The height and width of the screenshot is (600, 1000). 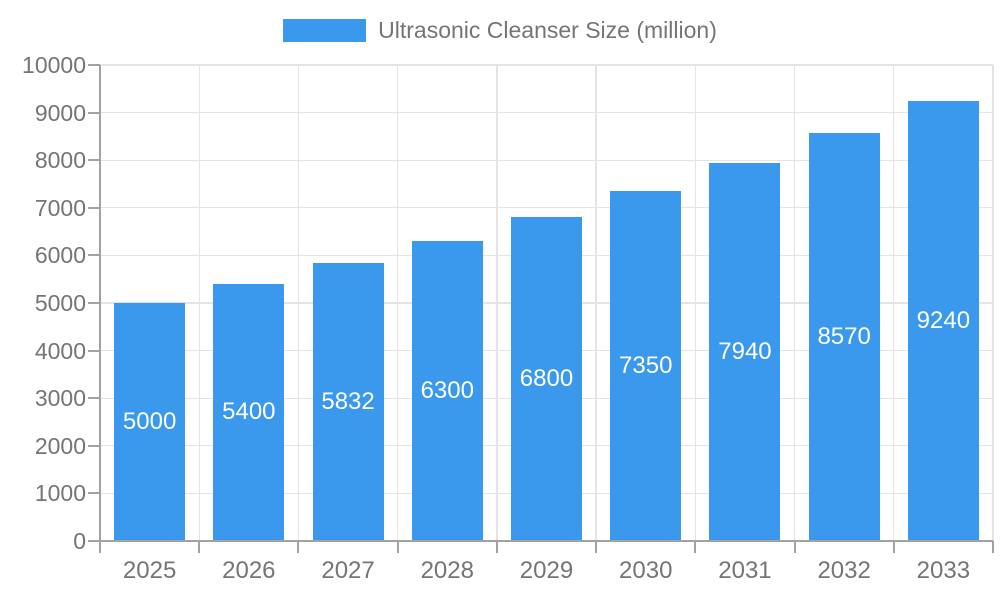 I want to click on bar-2025, so click(x=150, y=422).